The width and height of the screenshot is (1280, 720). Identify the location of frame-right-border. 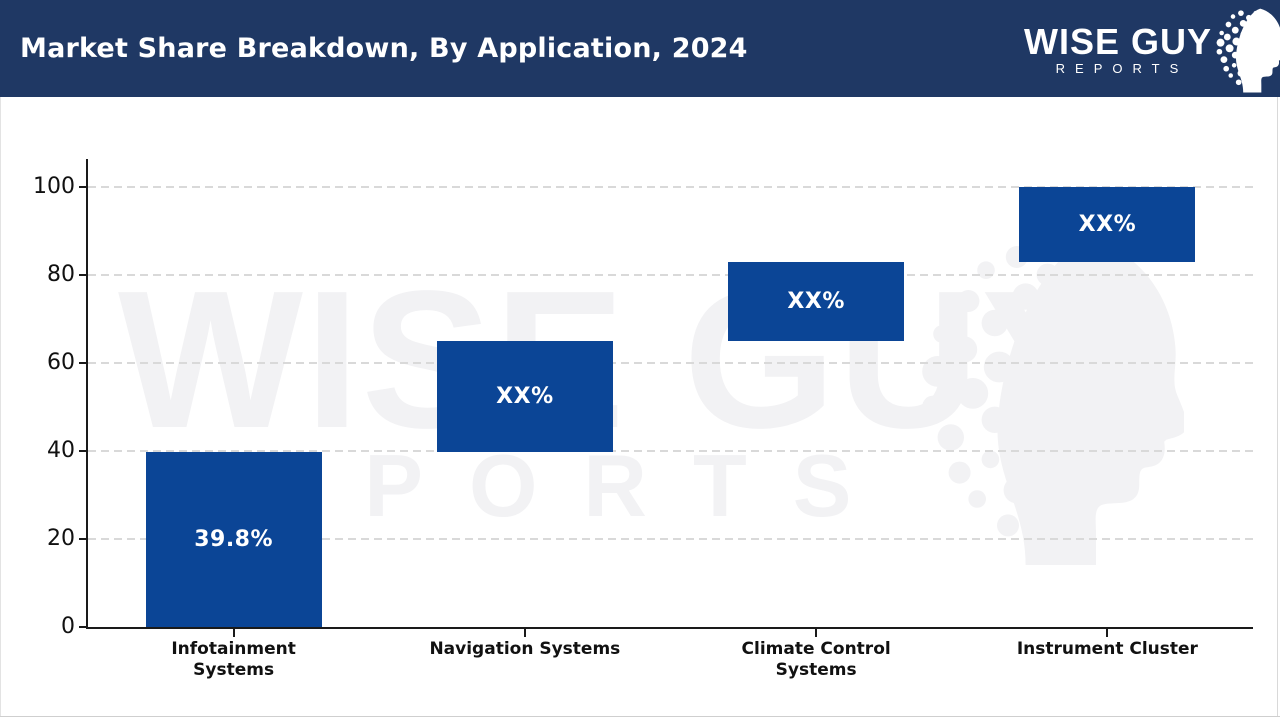
(1277, 406).